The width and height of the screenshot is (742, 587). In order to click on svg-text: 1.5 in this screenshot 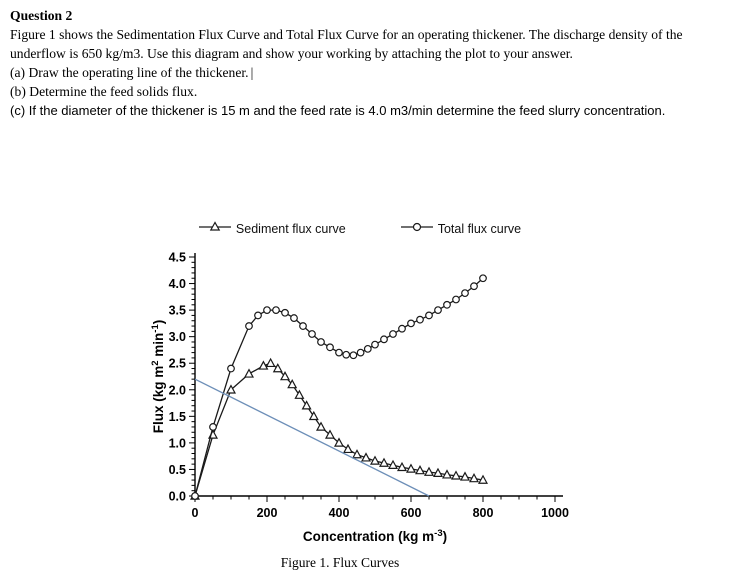, I will do `click(177, 417)`.